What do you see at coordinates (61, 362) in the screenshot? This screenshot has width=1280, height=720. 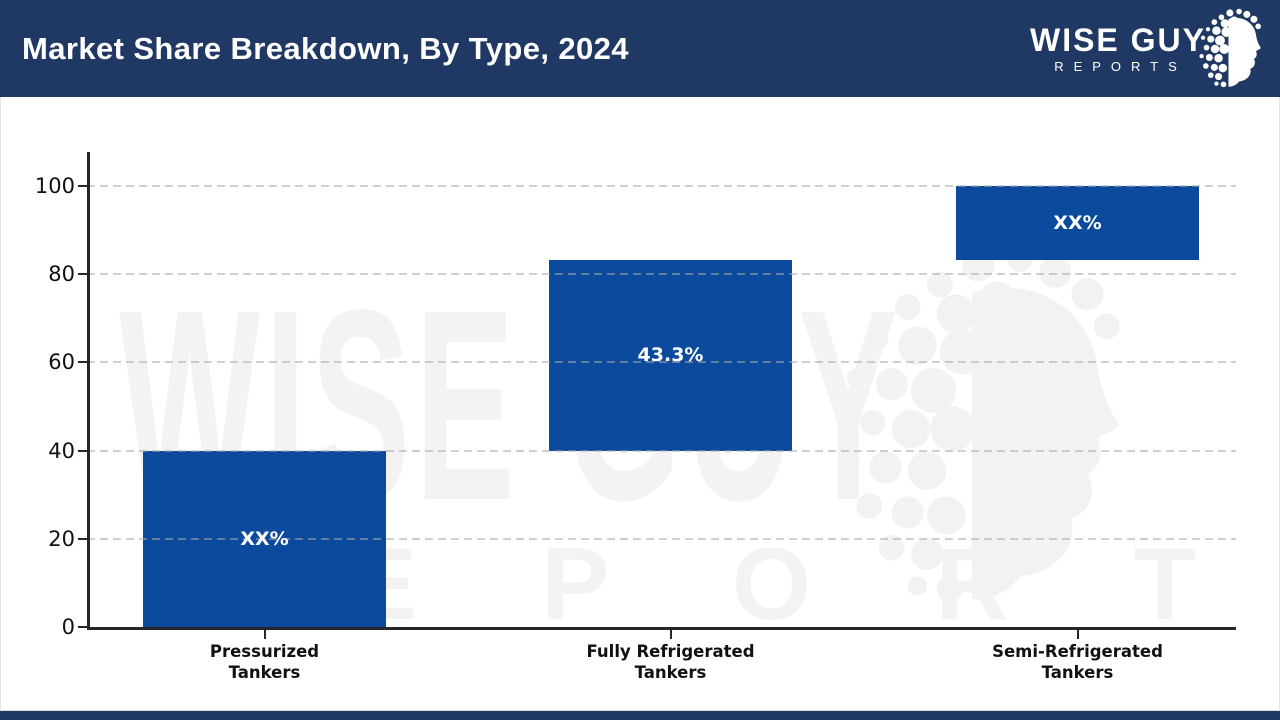 I see `y-tick-label-60: 60` at bounding box center [61, 362].